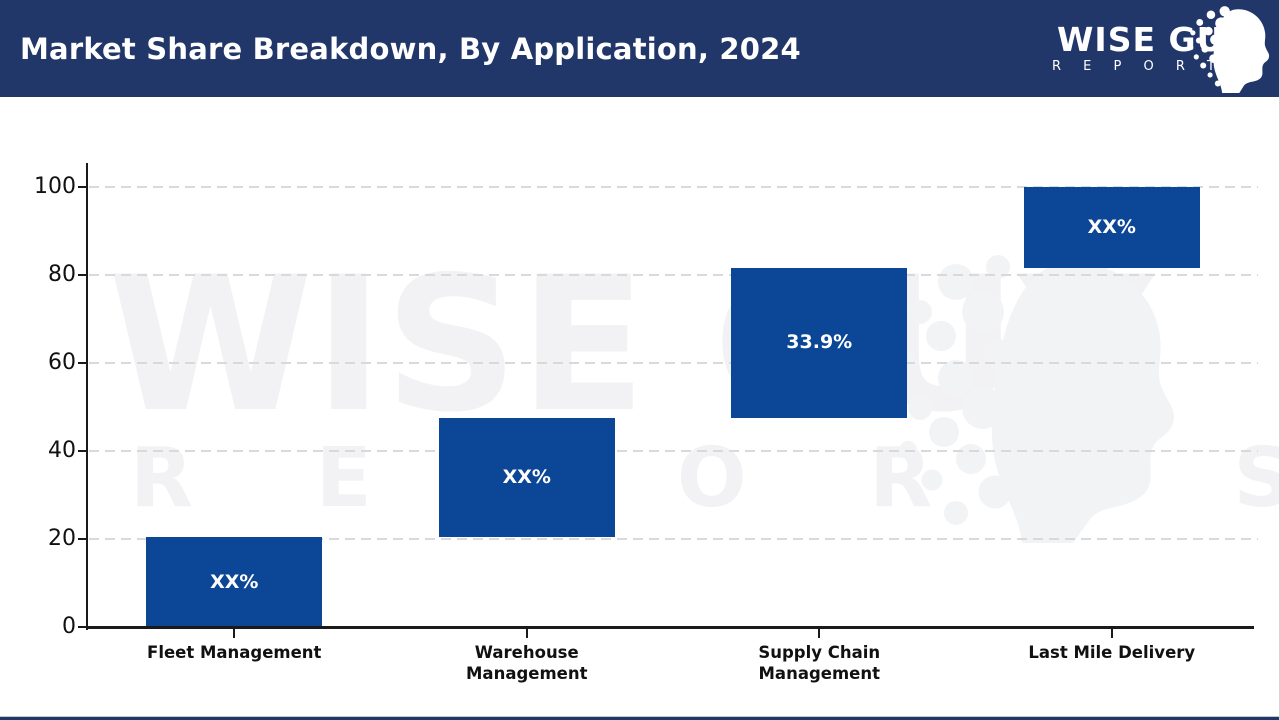  I want to click on logo-subtext: R E P O R T S, so click(1153, 66).